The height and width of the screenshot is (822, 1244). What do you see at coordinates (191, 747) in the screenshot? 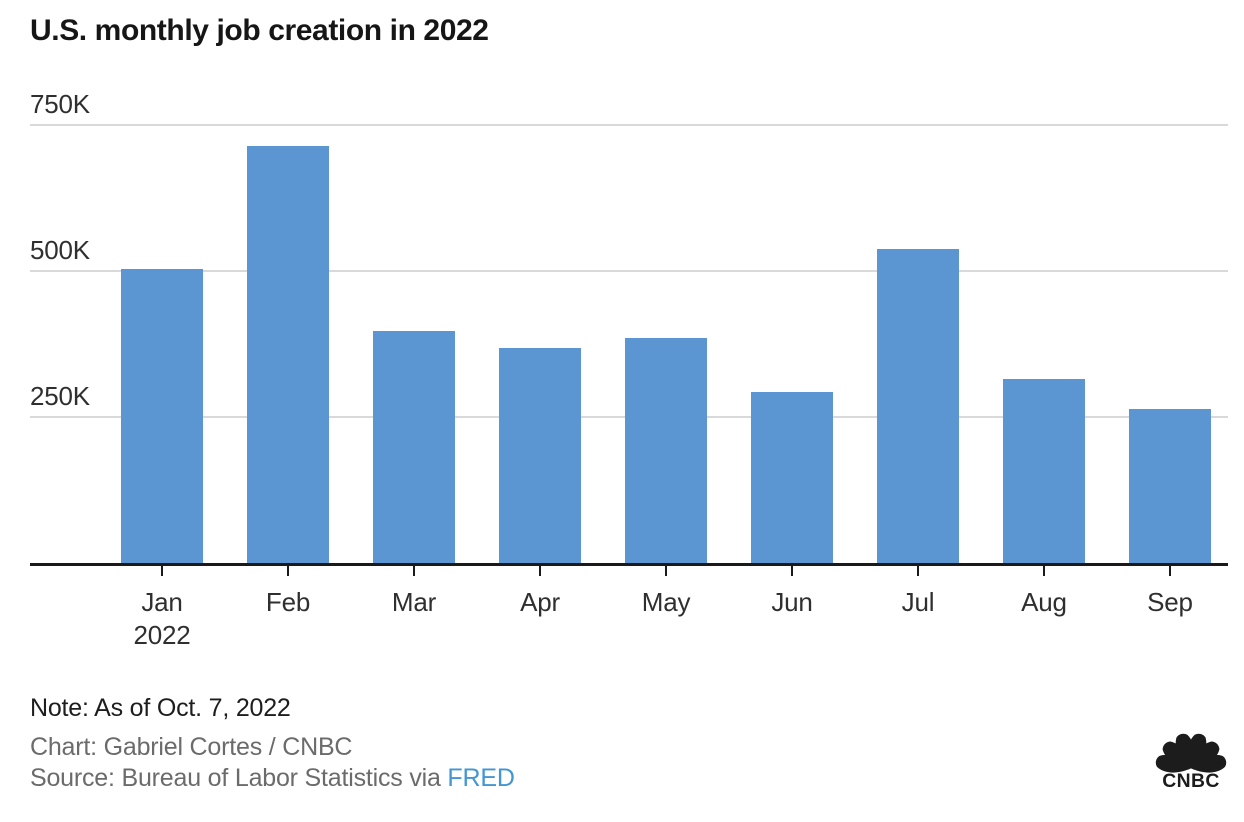
I see `chart-credit: Chart: Gabriel Cortes / CNBC` at bounding box center [191, 747].